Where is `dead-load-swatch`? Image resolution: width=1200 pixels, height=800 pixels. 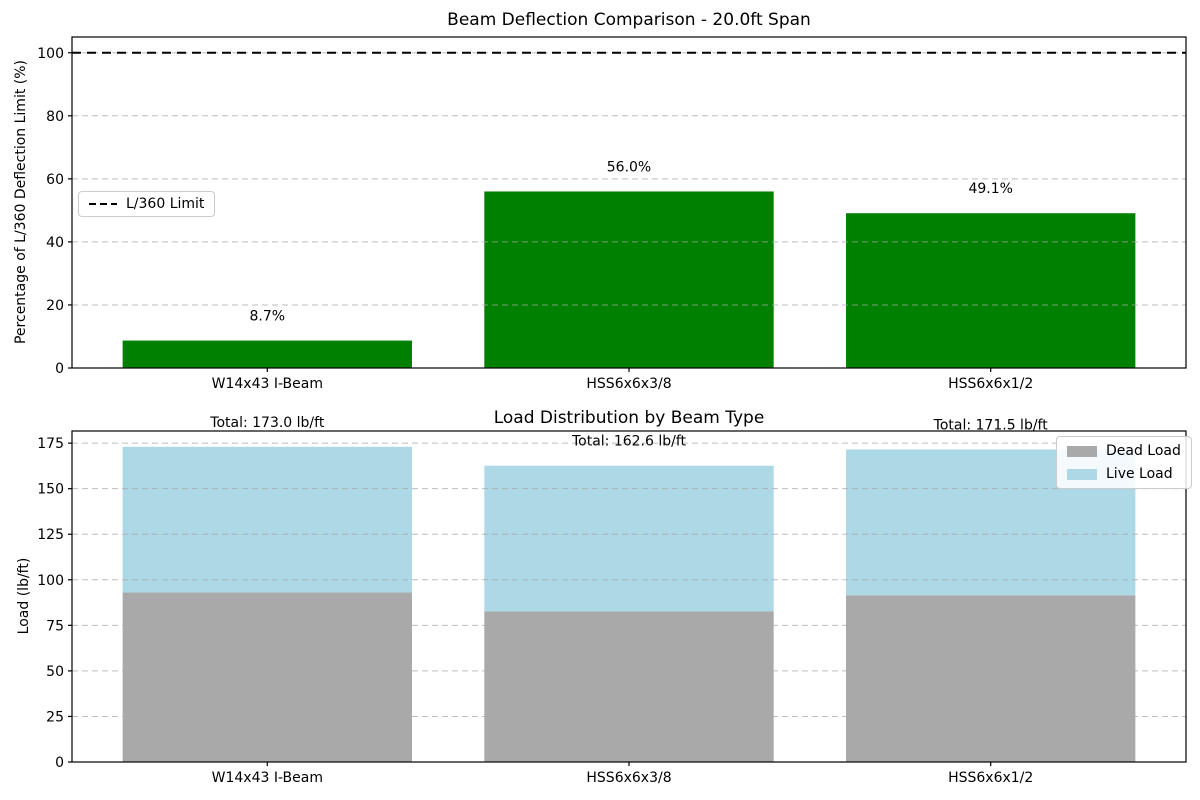 dead-load-swatch is located at coordinates (1082, 451).